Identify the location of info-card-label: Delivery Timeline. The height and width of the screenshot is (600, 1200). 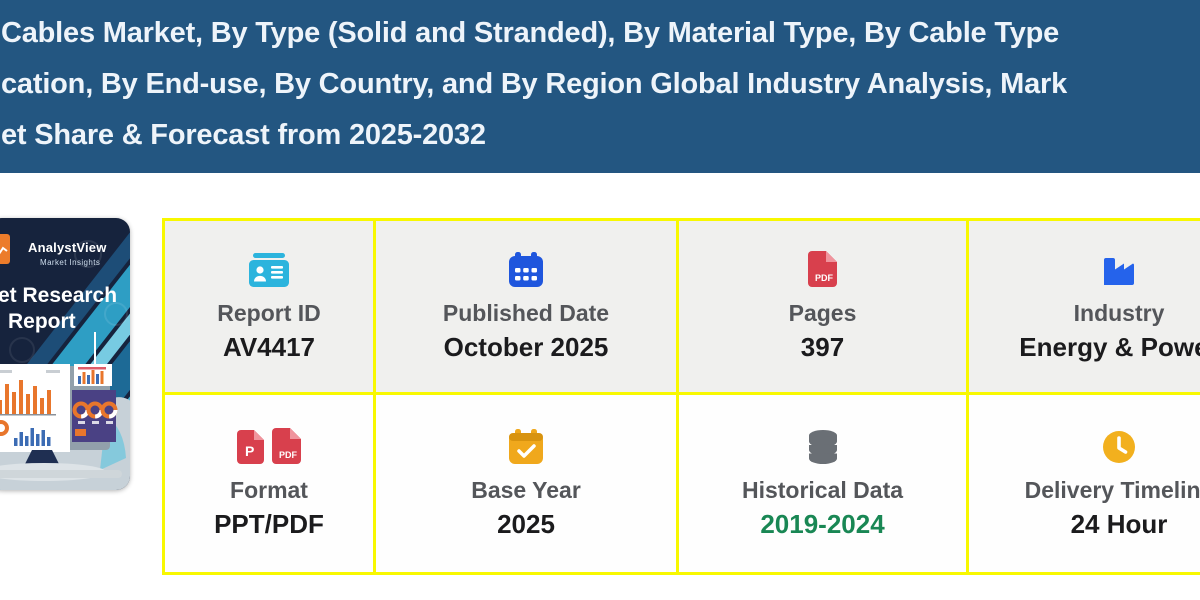
(1112, 489).